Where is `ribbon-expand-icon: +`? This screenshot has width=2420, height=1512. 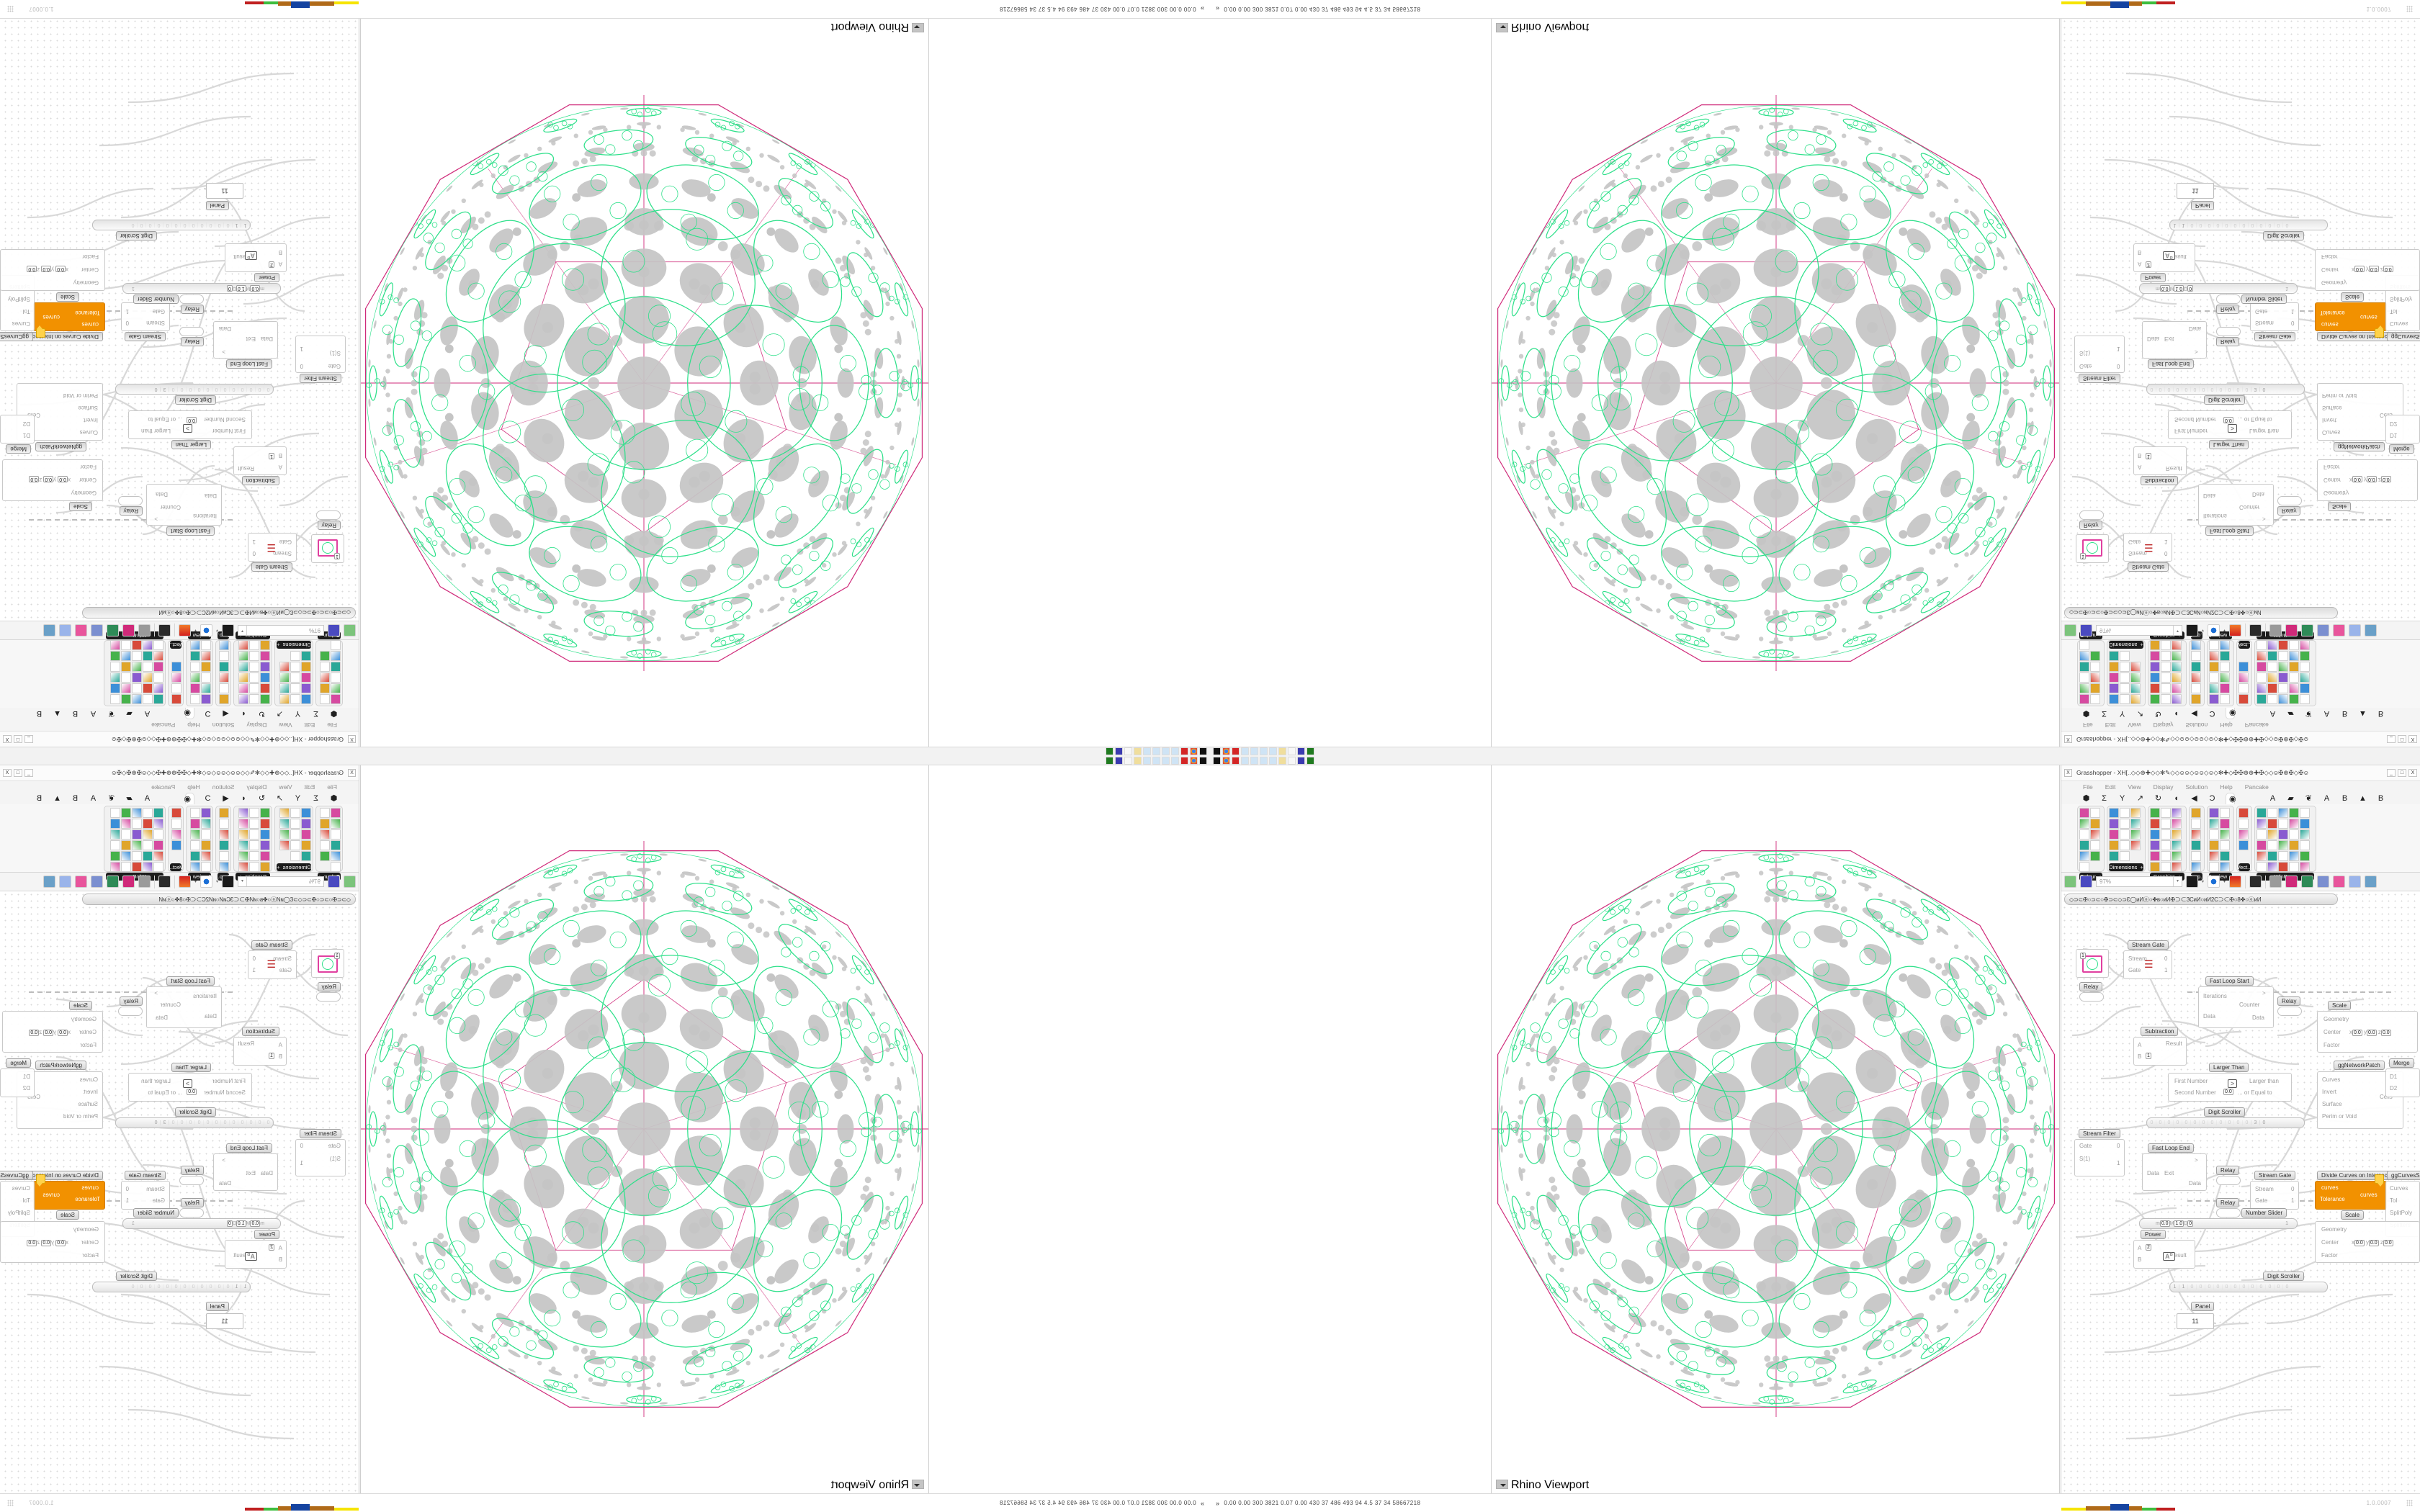 ribbon-expand-icon: + is located at coordinates (2141, 867).